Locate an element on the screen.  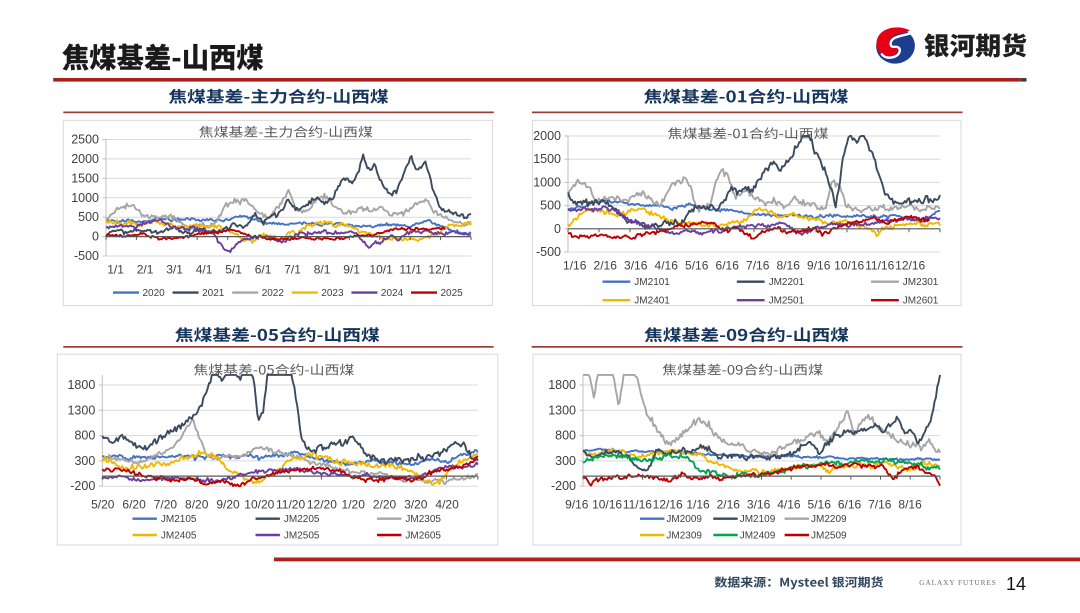
svg-text: 4/1 is located at coordinates (204, 270).